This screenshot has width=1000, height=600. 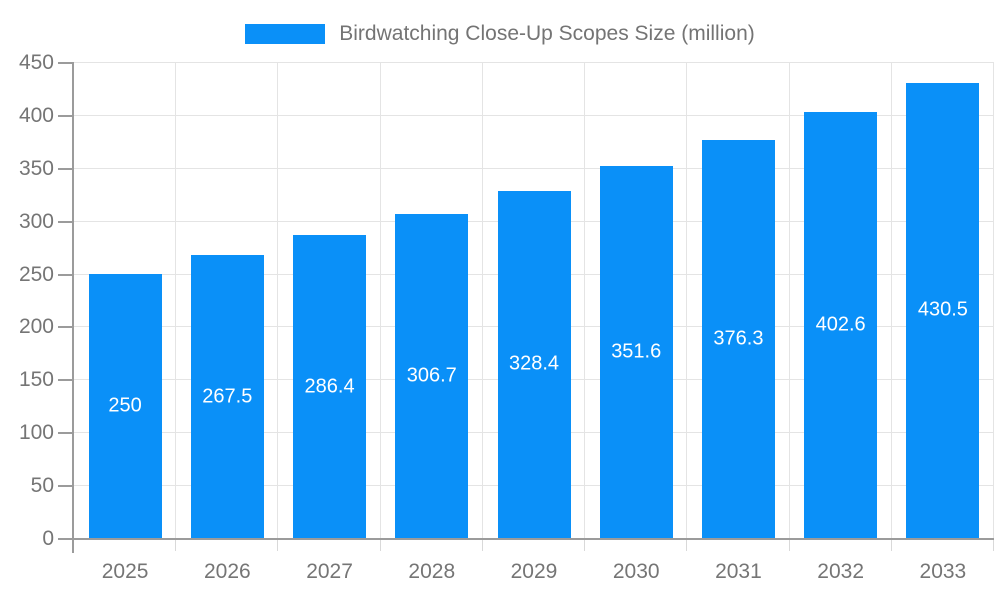 I want to click on x-axis-label: 2028, so click(x=432, y=571).